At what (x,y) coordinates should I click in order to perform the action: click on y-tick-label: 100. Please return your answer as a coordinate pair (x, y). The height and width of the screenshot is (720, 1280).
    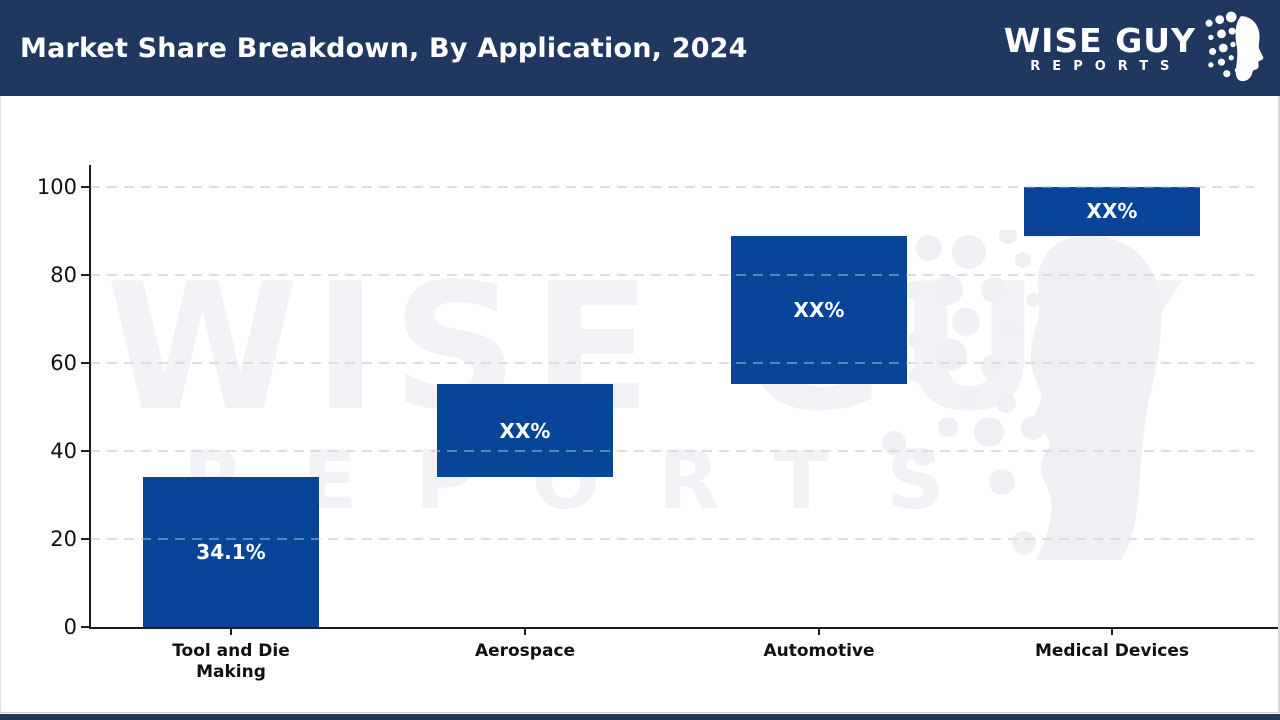
    Looking at the image, I should click on (56, 187).